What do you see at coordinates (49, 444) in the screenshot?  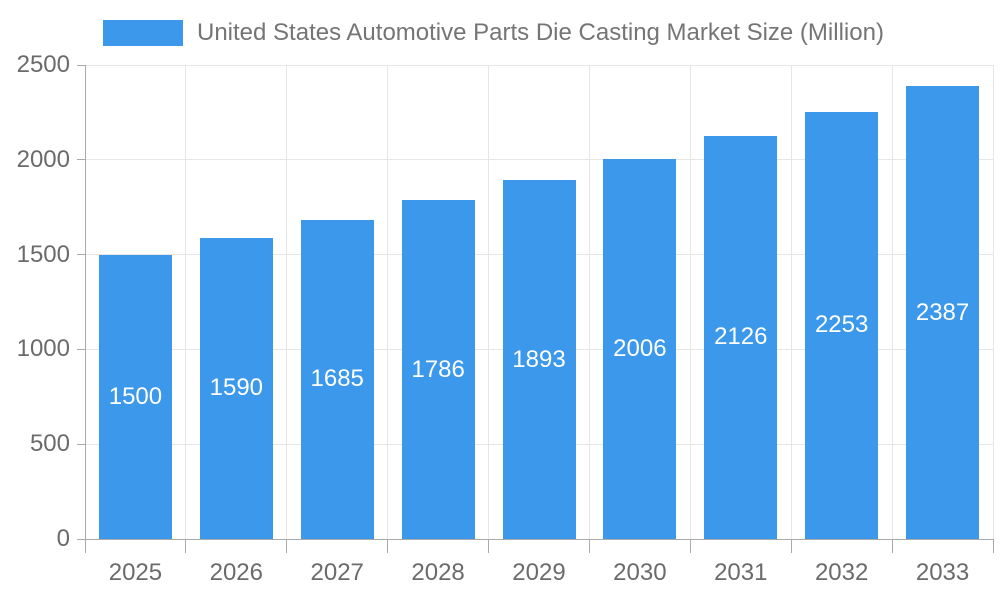 I see `y-axis-tick-label: 500` at bounding box center [49, 444].